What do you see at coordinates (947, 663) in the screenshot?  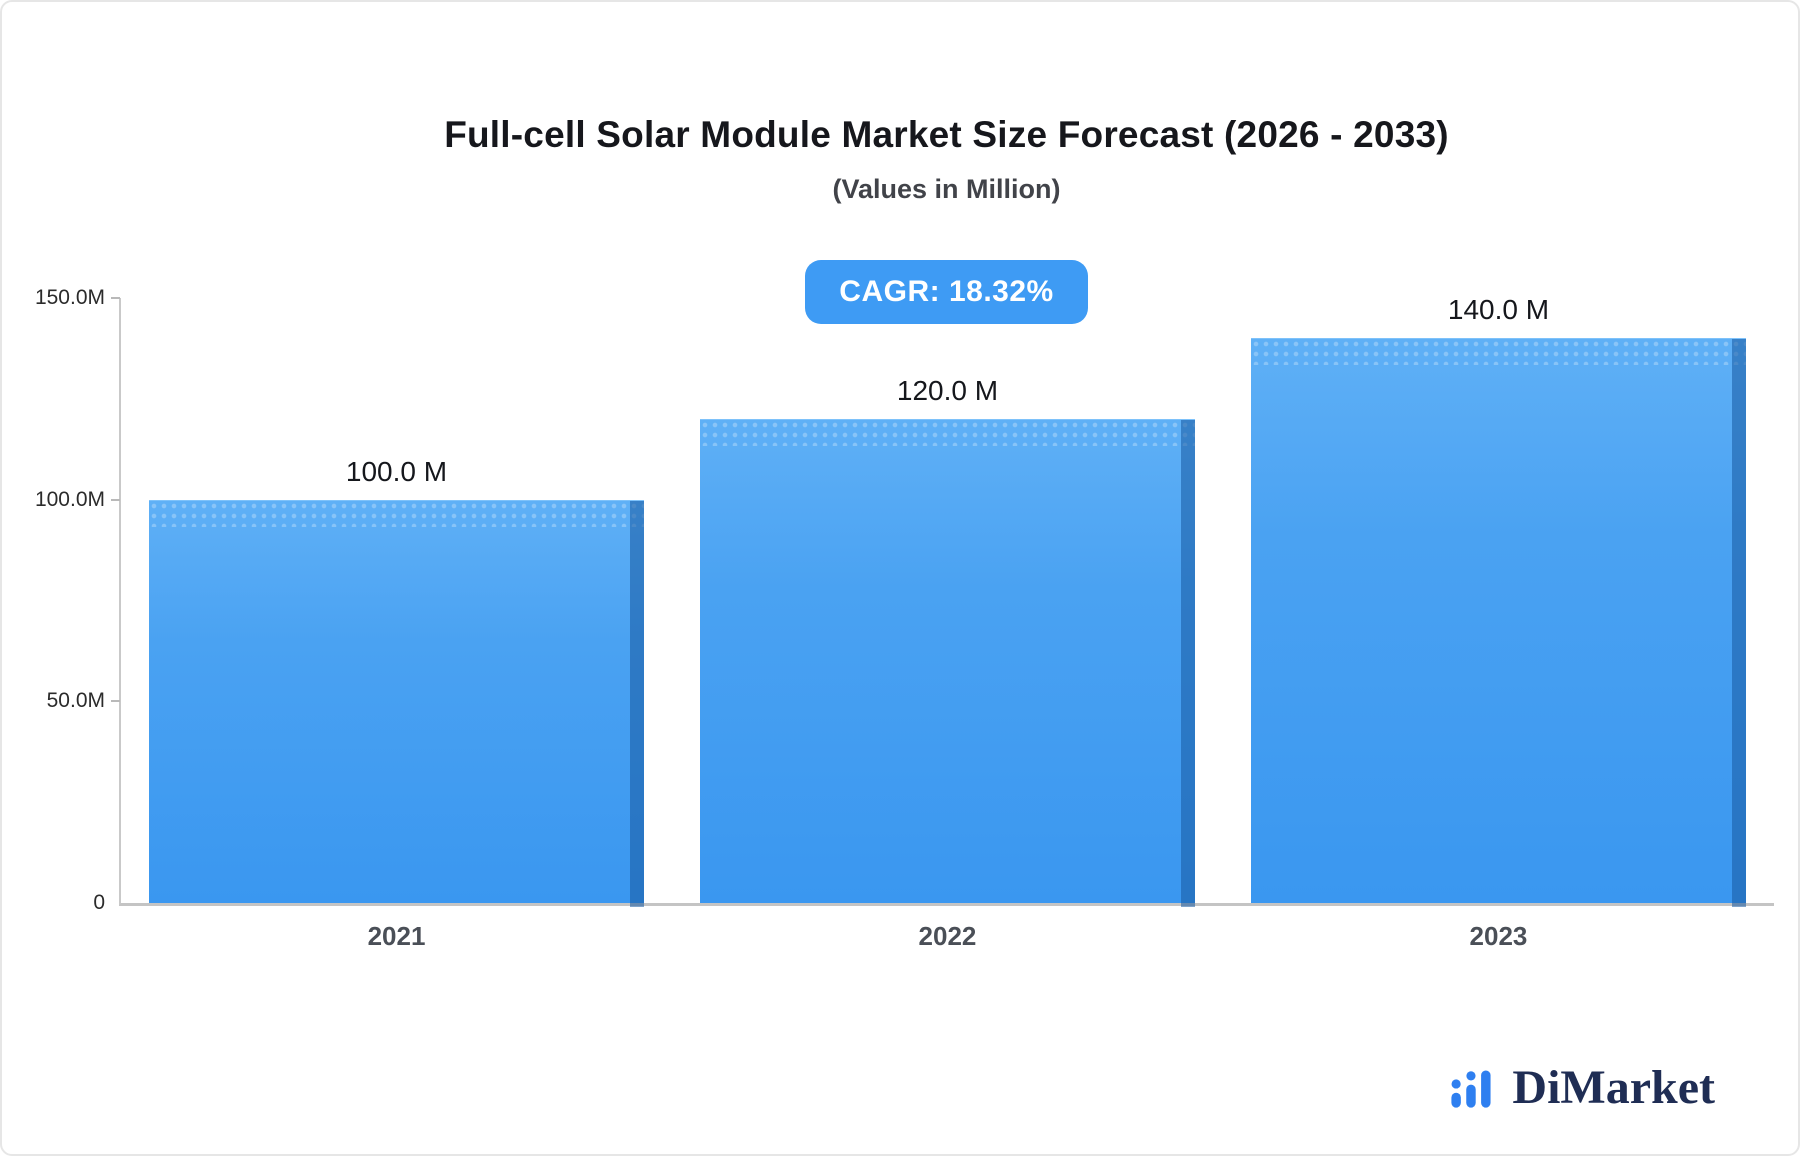 I see `bar-2022` at bounding box center [947, 663].